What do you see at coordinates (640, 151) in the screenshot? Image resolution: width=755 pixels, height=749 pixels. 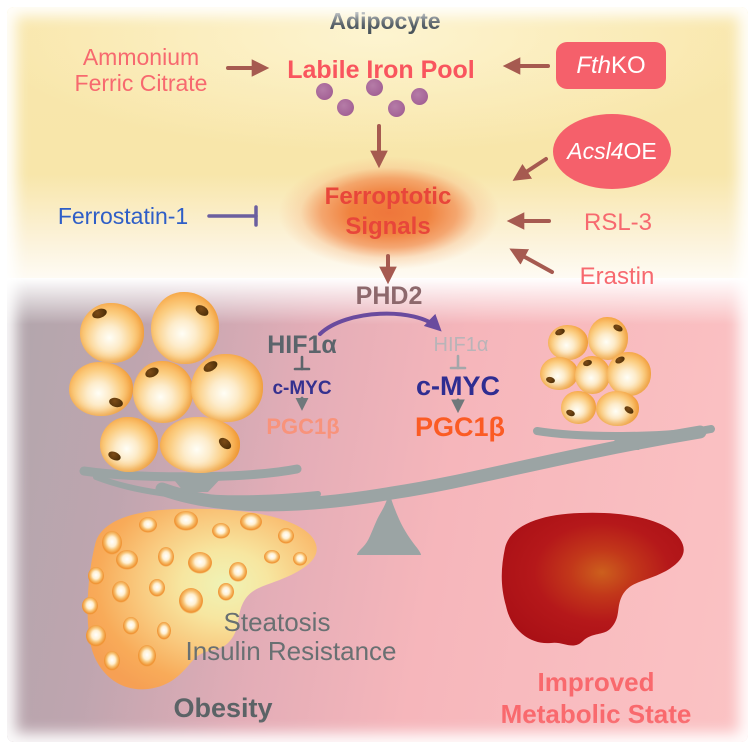 I see `acsl4-oe-label: OE` at bounding box center [640, 151].